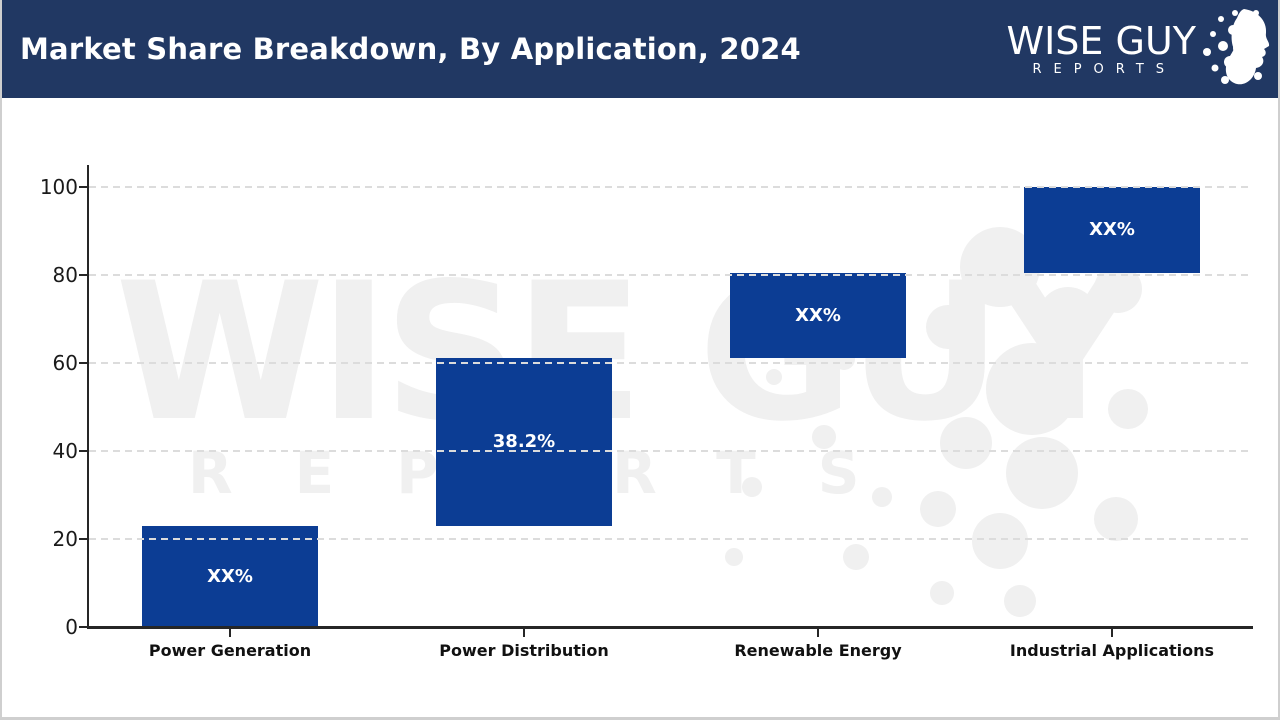 The image size is (1280, 720). I want to click on gridline-y20, so click(671, 539).